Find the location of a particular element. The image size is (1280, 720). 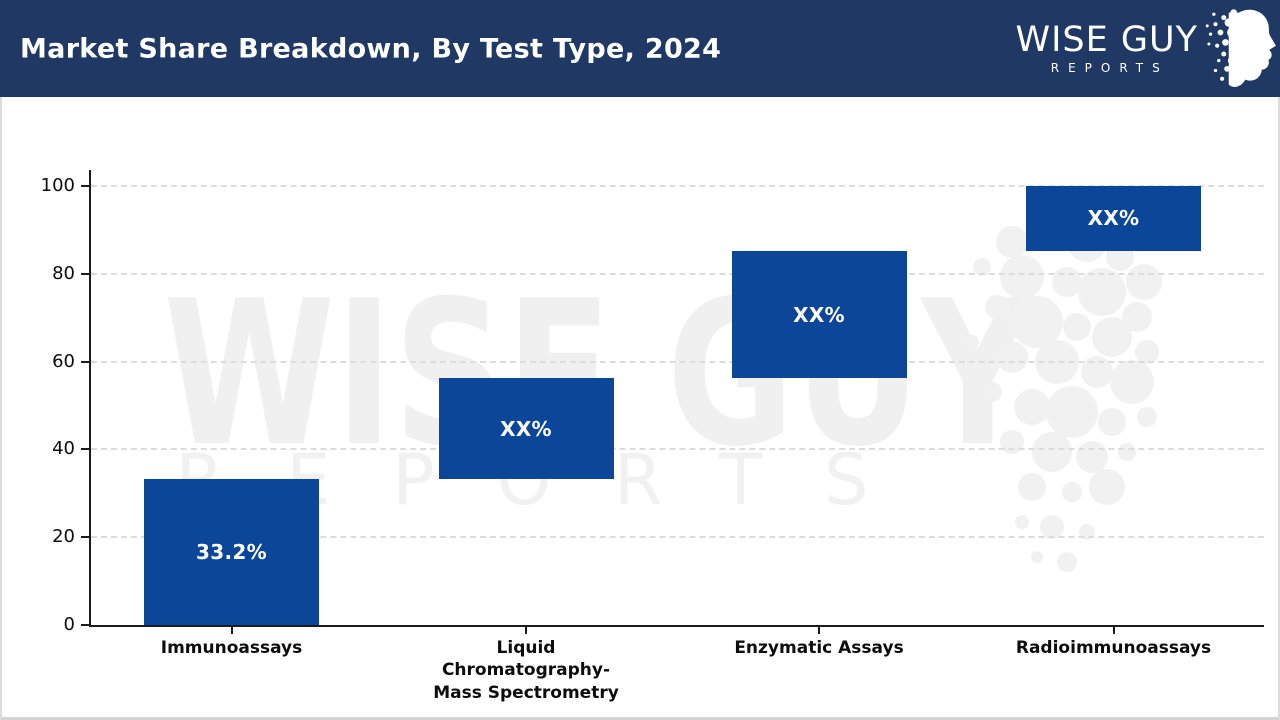

x-category-label-immunoassays: Immunoassays is located at coordinates (232, 648).